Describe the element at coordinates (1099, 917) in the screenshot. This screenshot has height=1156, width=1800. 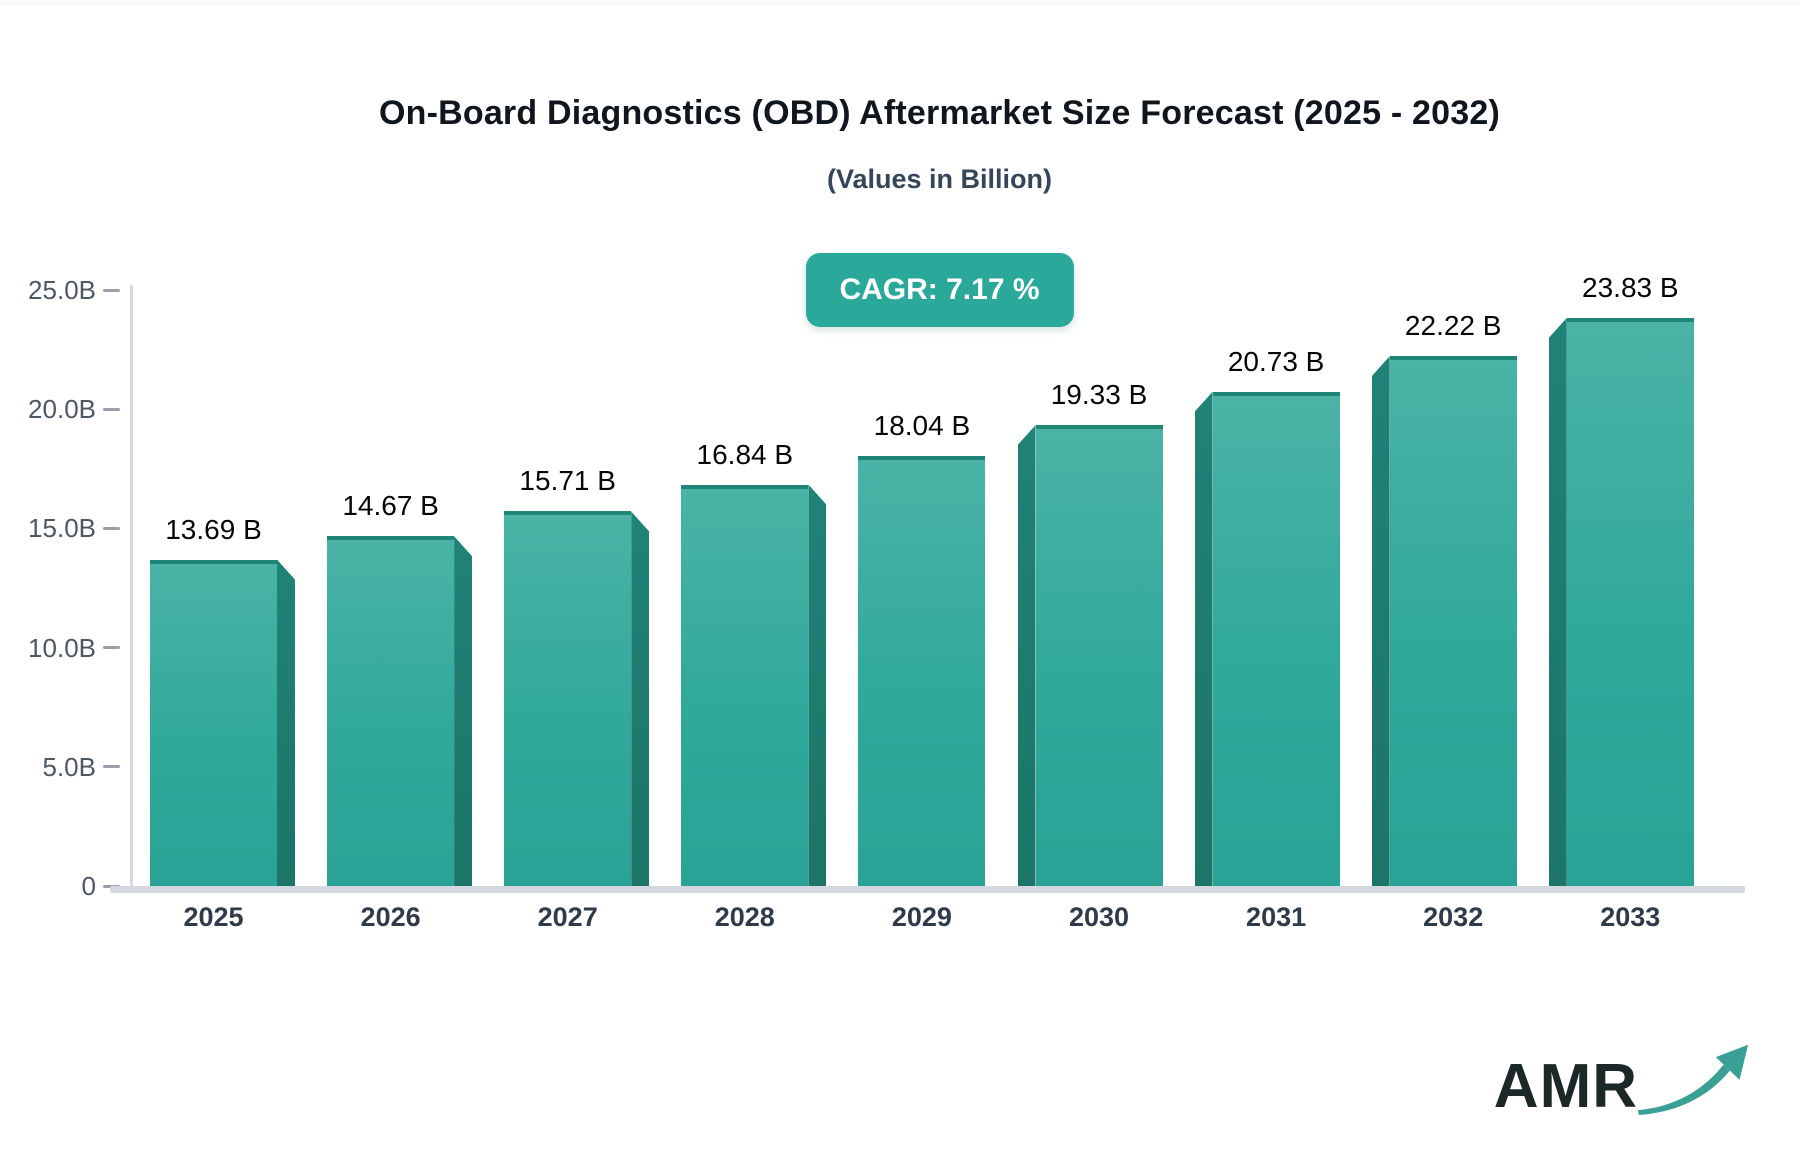
I see `x-axis-label: 2030` at that location.